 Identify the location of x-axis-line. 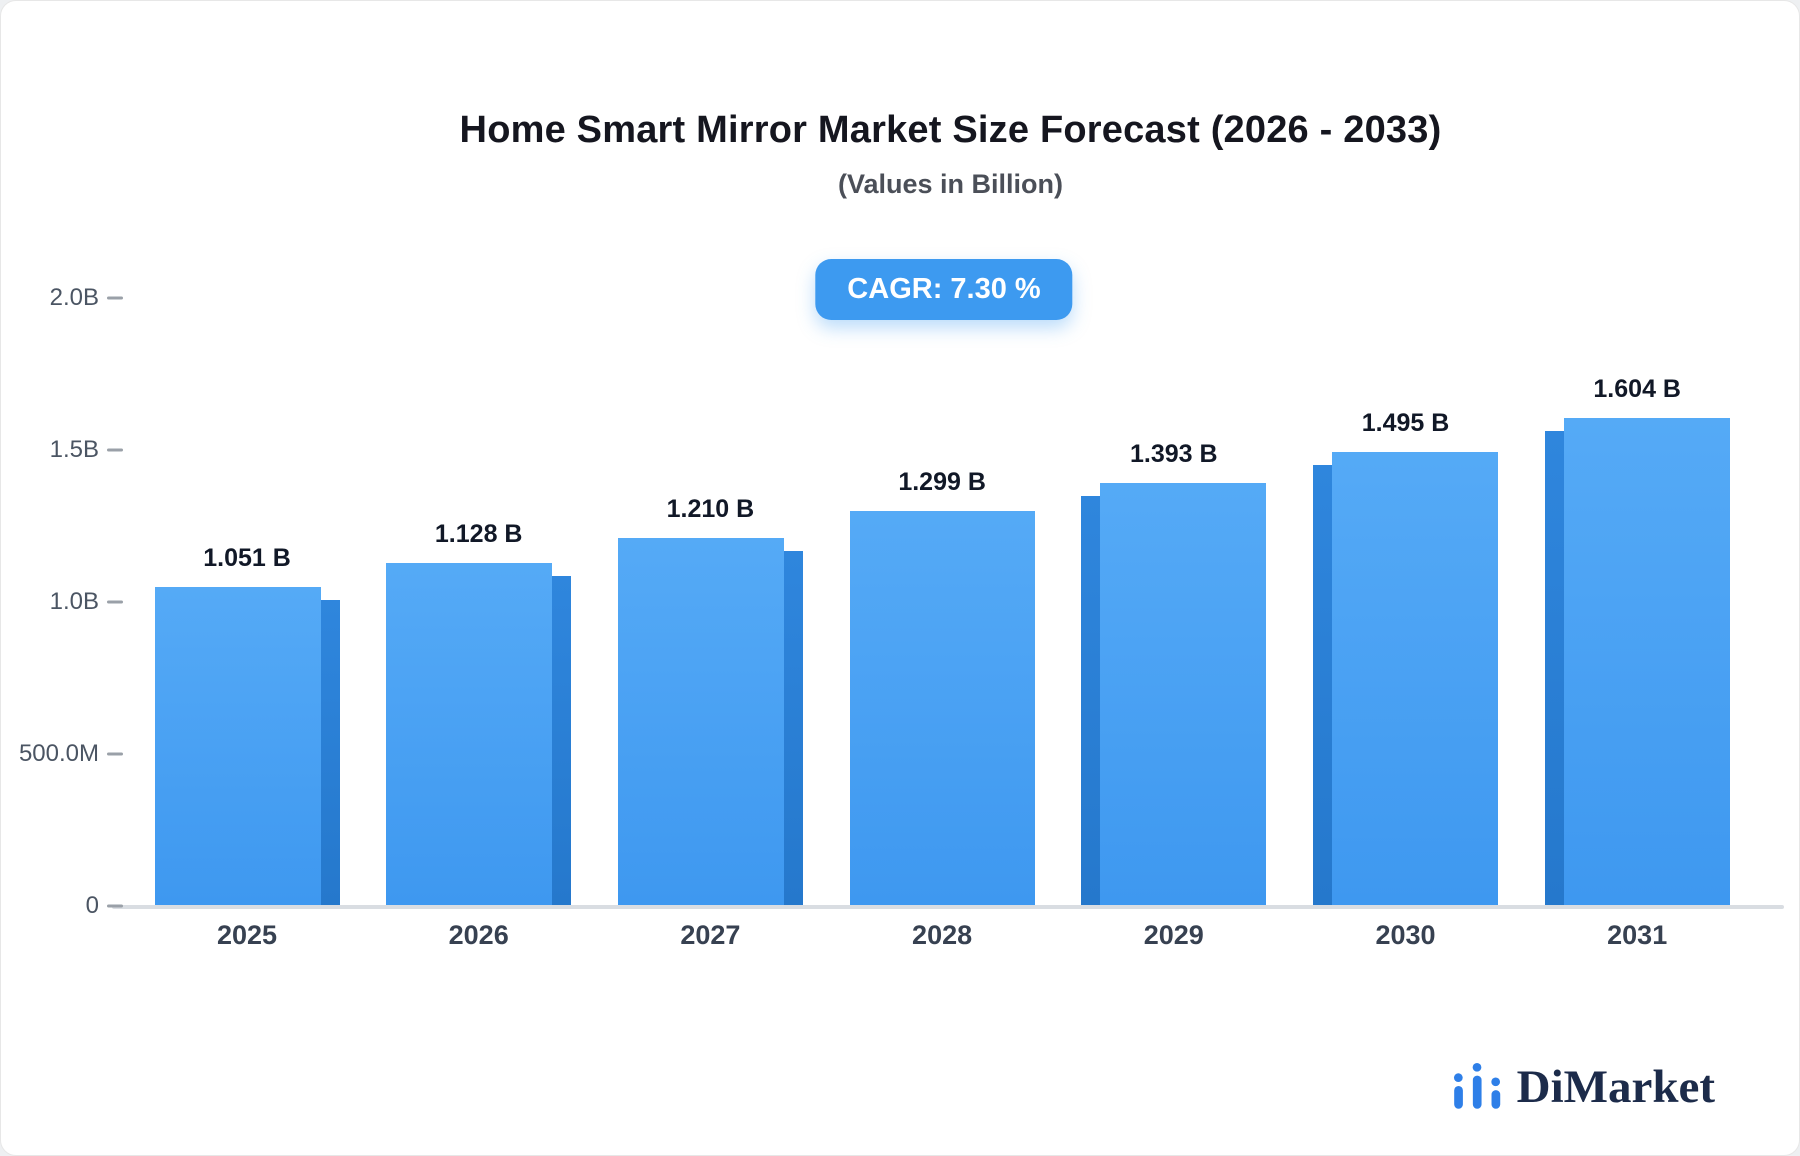
(948, 907).